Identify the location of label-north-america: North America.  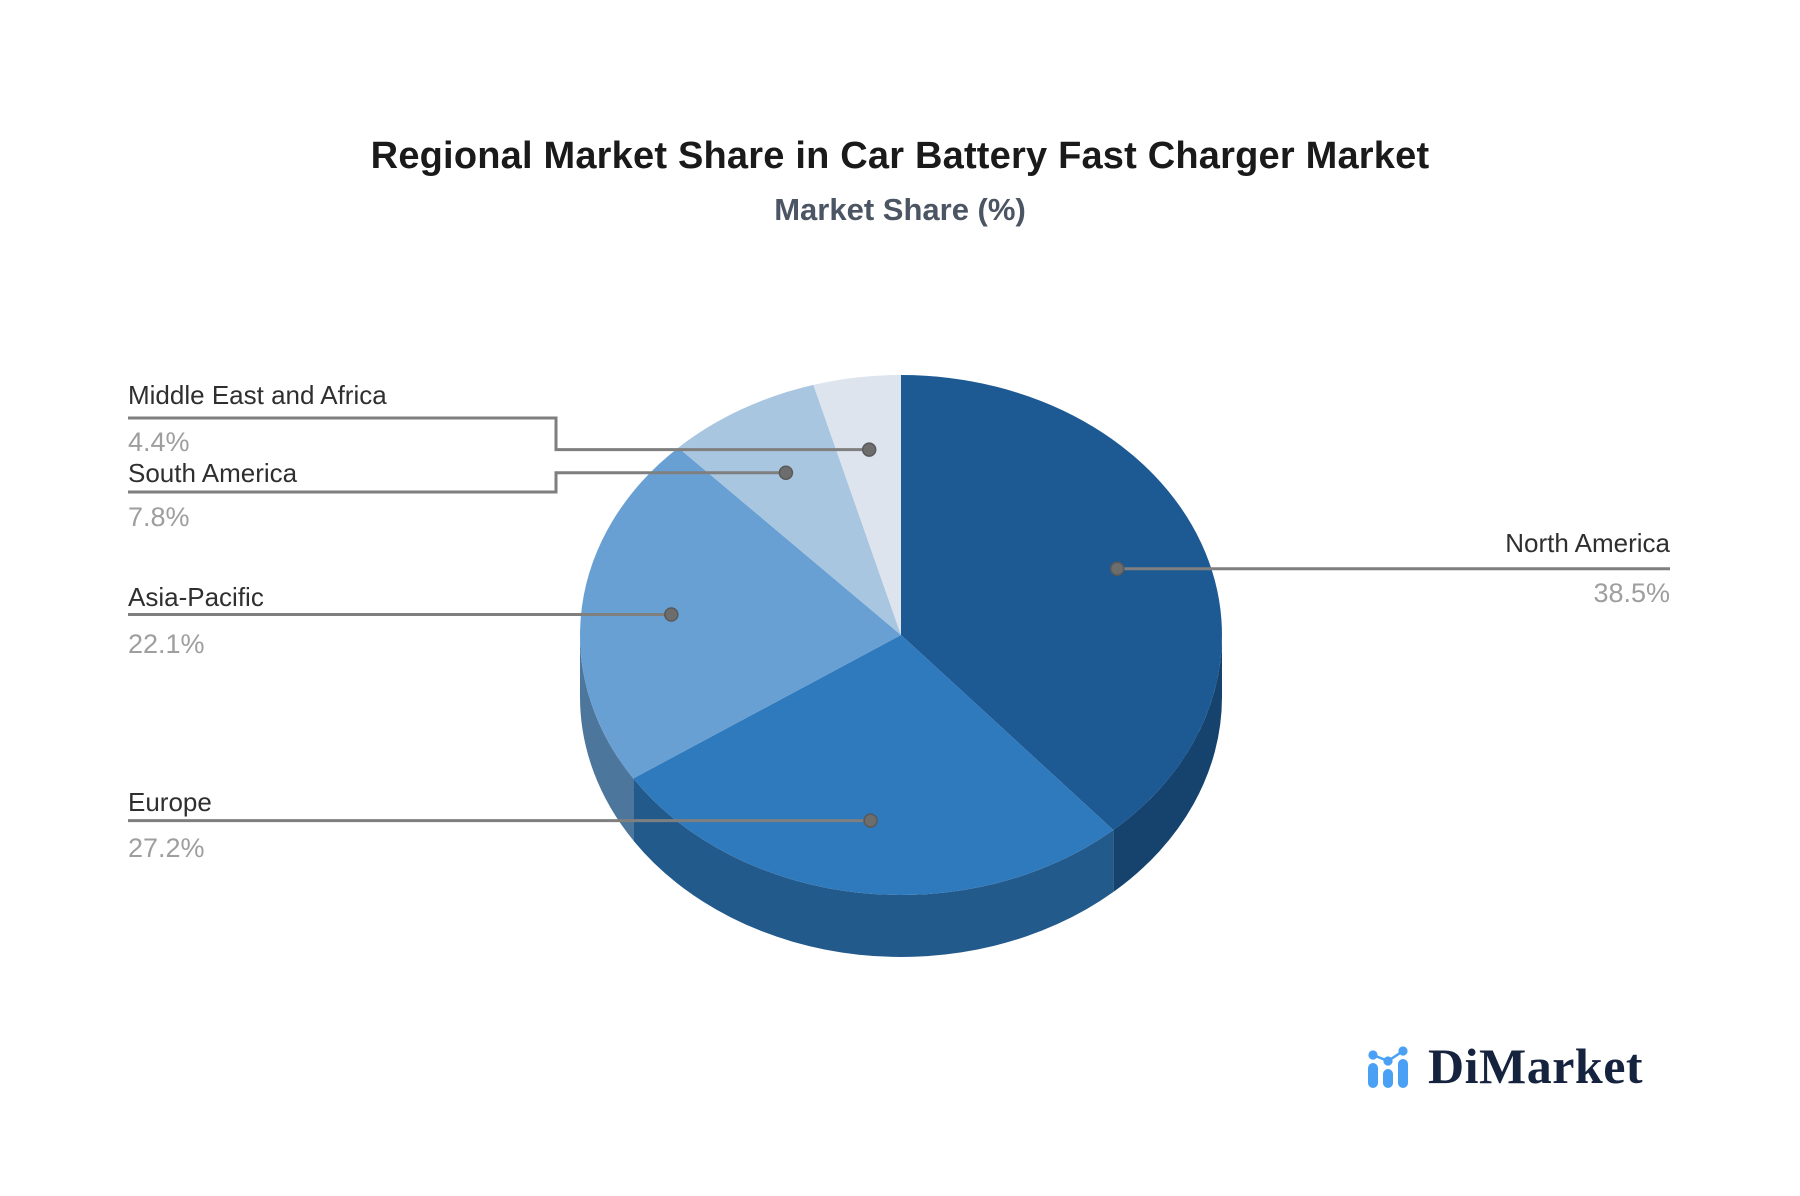
(1587, 543).